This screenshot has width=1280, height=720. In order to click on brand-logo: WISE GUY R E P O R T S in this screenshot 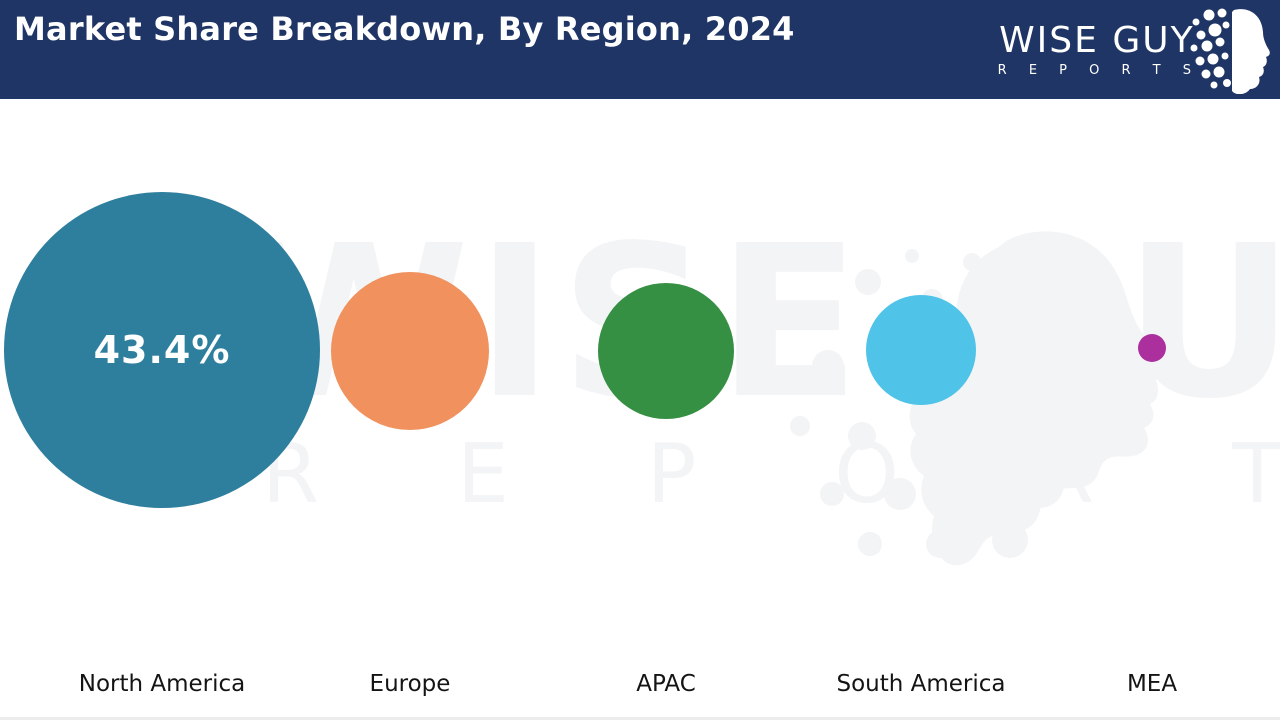, I will do `click(1132, 50)`.